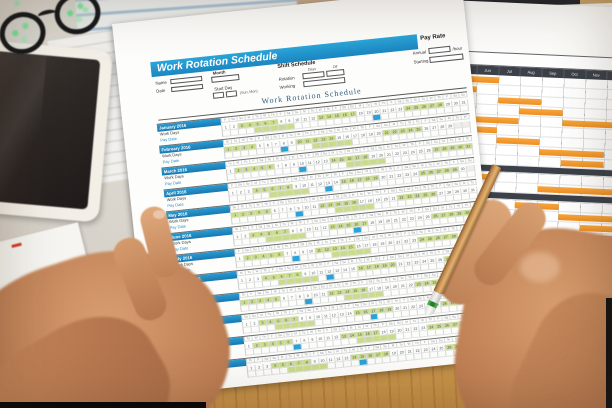 This screenshot has height=408, width=612. Describe the element at coordinates (286, 78) in the screenshot. I see `rotation-row-label: Rotation` at that location.